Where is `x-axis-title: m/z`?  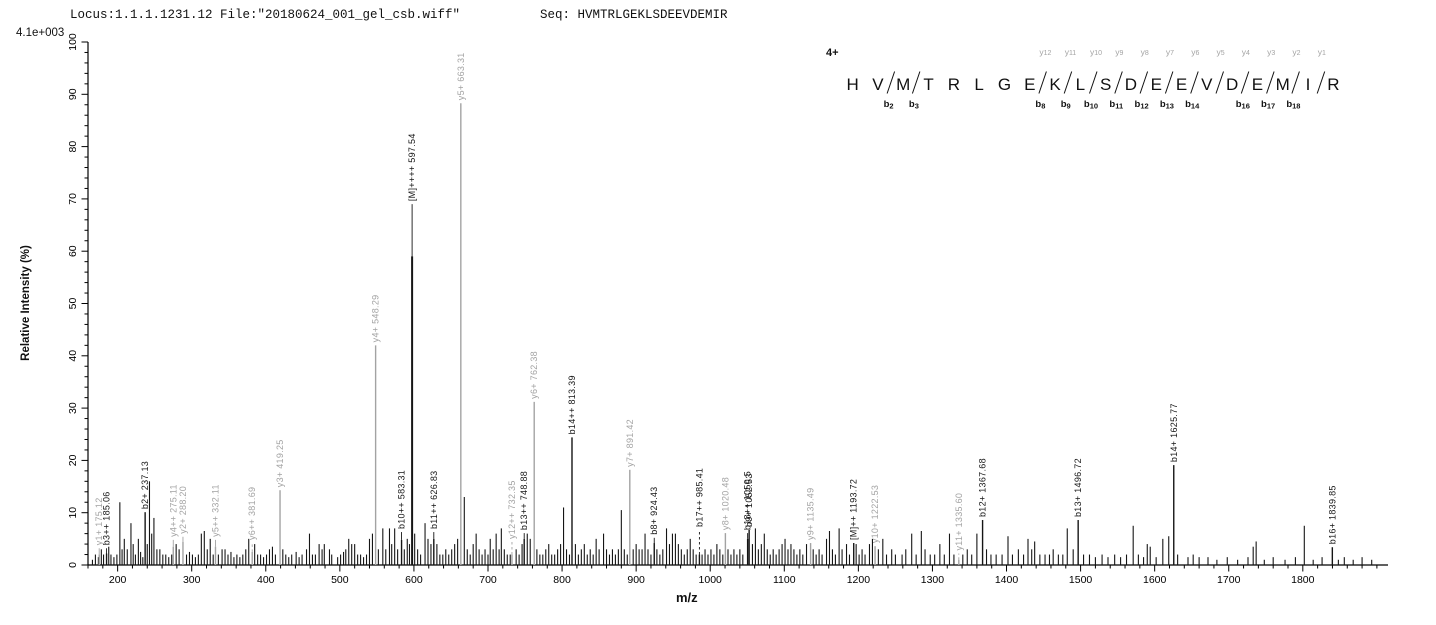
x-axis-title: m/z is located at coordinates (687, 597).